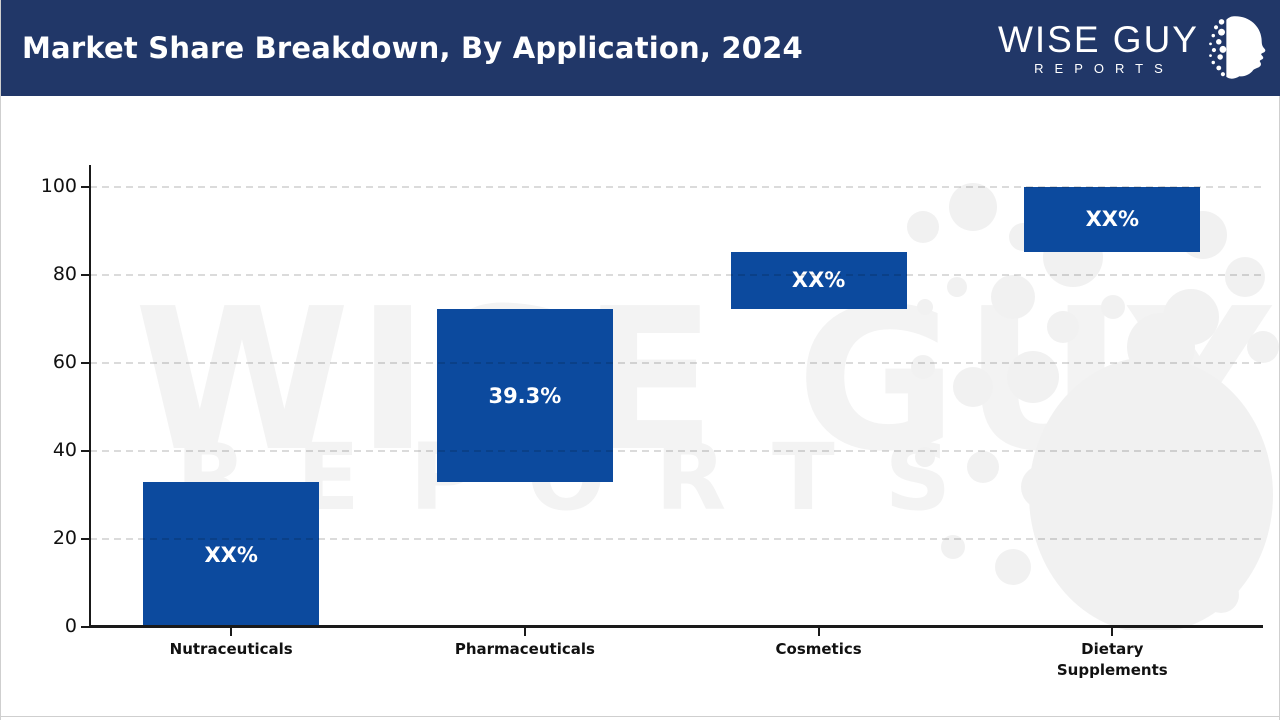 The width and height of the screenshot is (1280, 720). What do you see at coordinates (90, 396) in the screenshot?
I see `y-axis-line` at bounding box center [90, 396].